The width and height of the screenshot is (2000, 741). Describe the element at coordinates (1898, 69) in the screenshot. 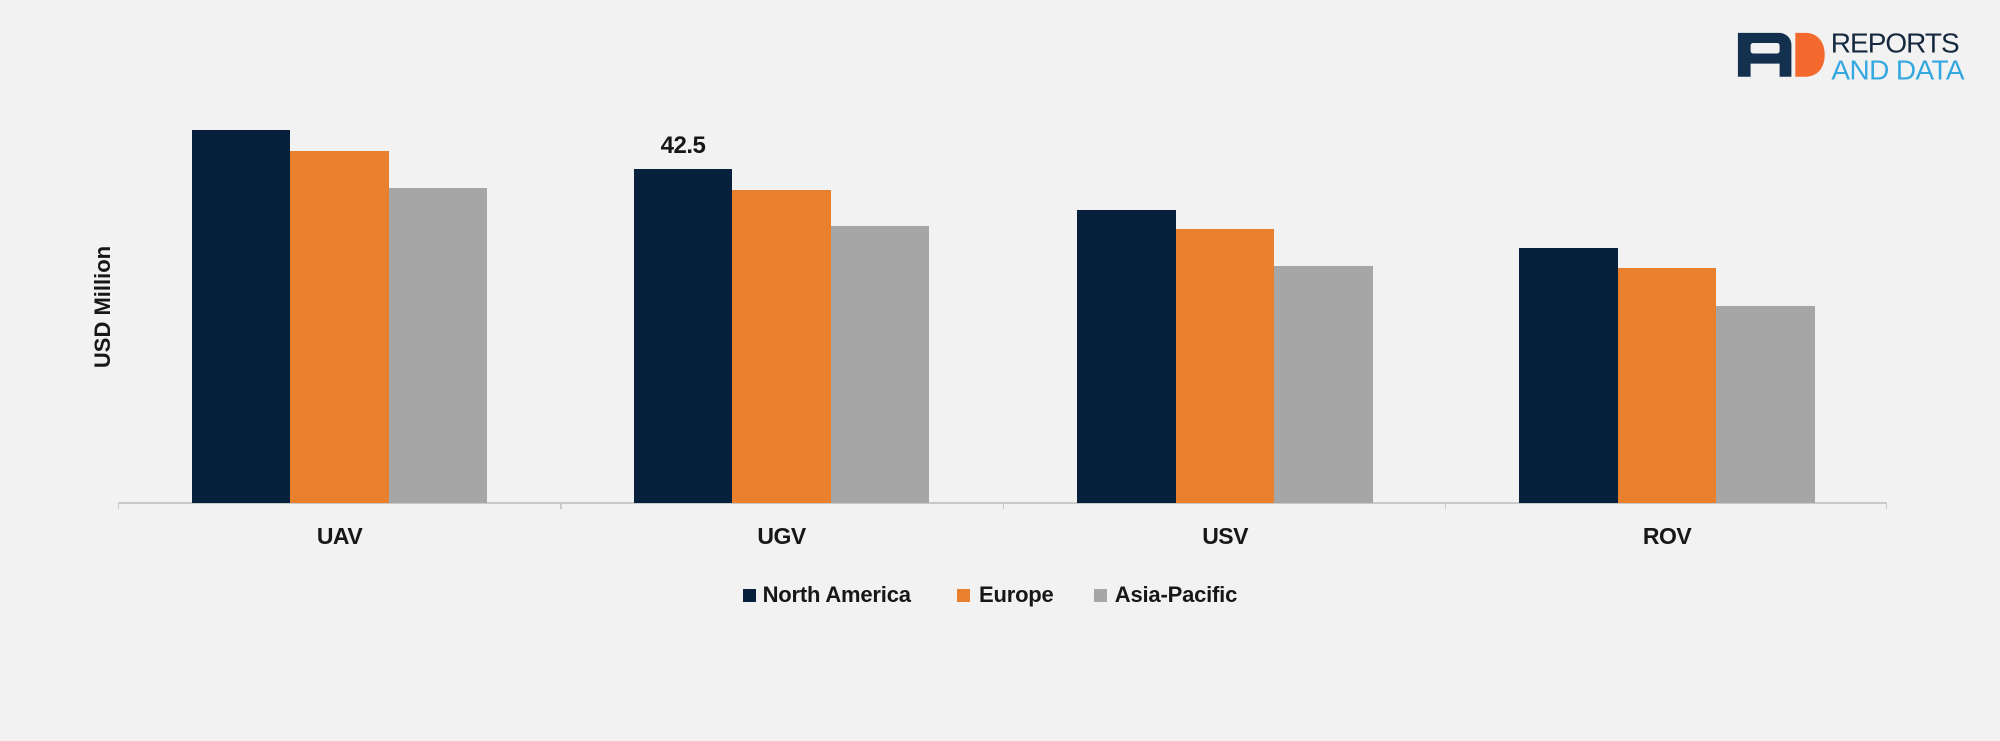

I see `svg-text: AND DATA` at that location.